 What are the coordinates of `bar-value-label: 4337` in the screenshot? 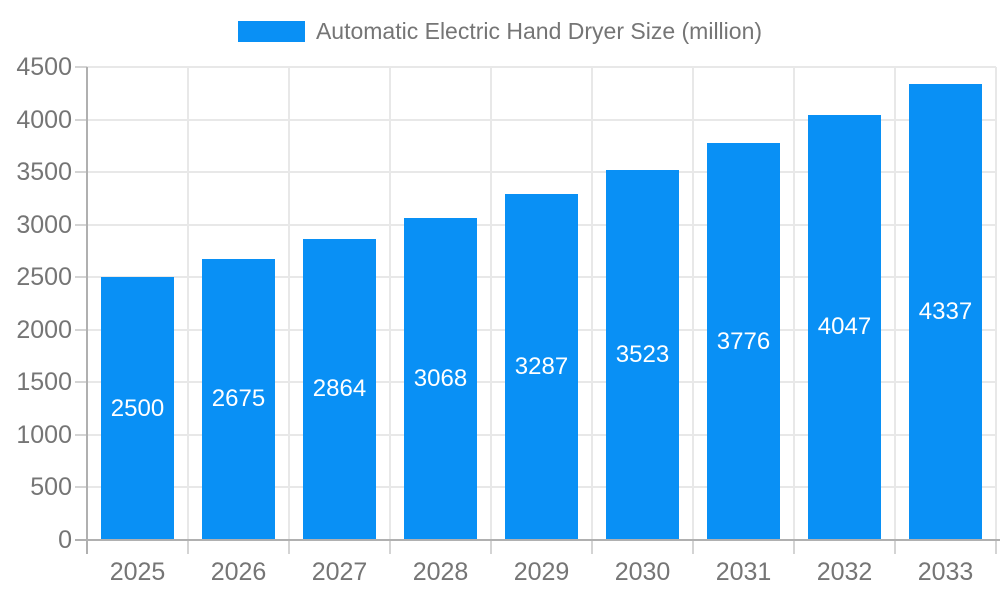 It's located at (945, 312).